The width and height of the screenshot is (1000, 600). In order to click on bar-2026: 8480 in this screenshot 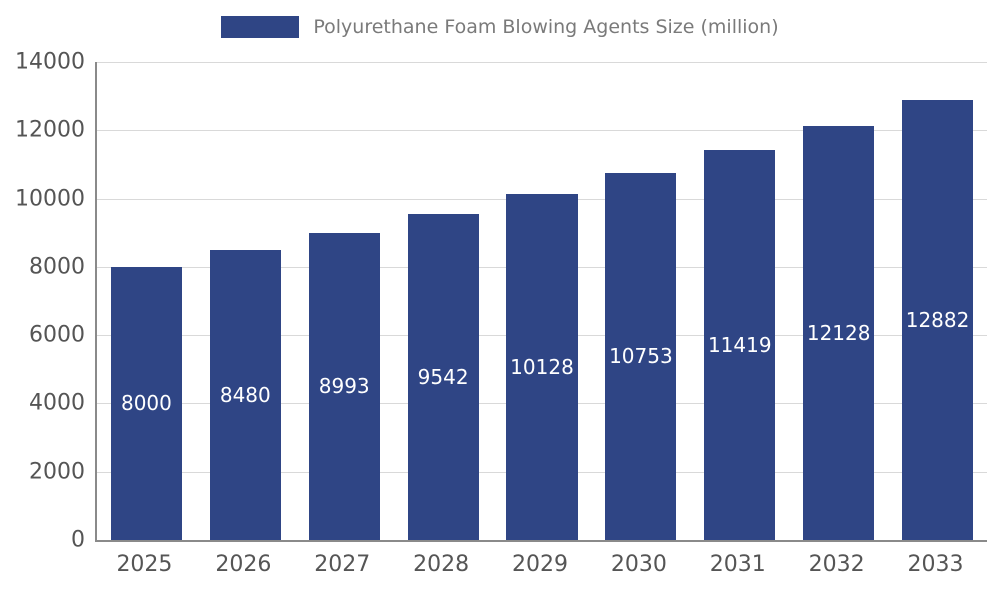, I will do `click(245, 395)`.